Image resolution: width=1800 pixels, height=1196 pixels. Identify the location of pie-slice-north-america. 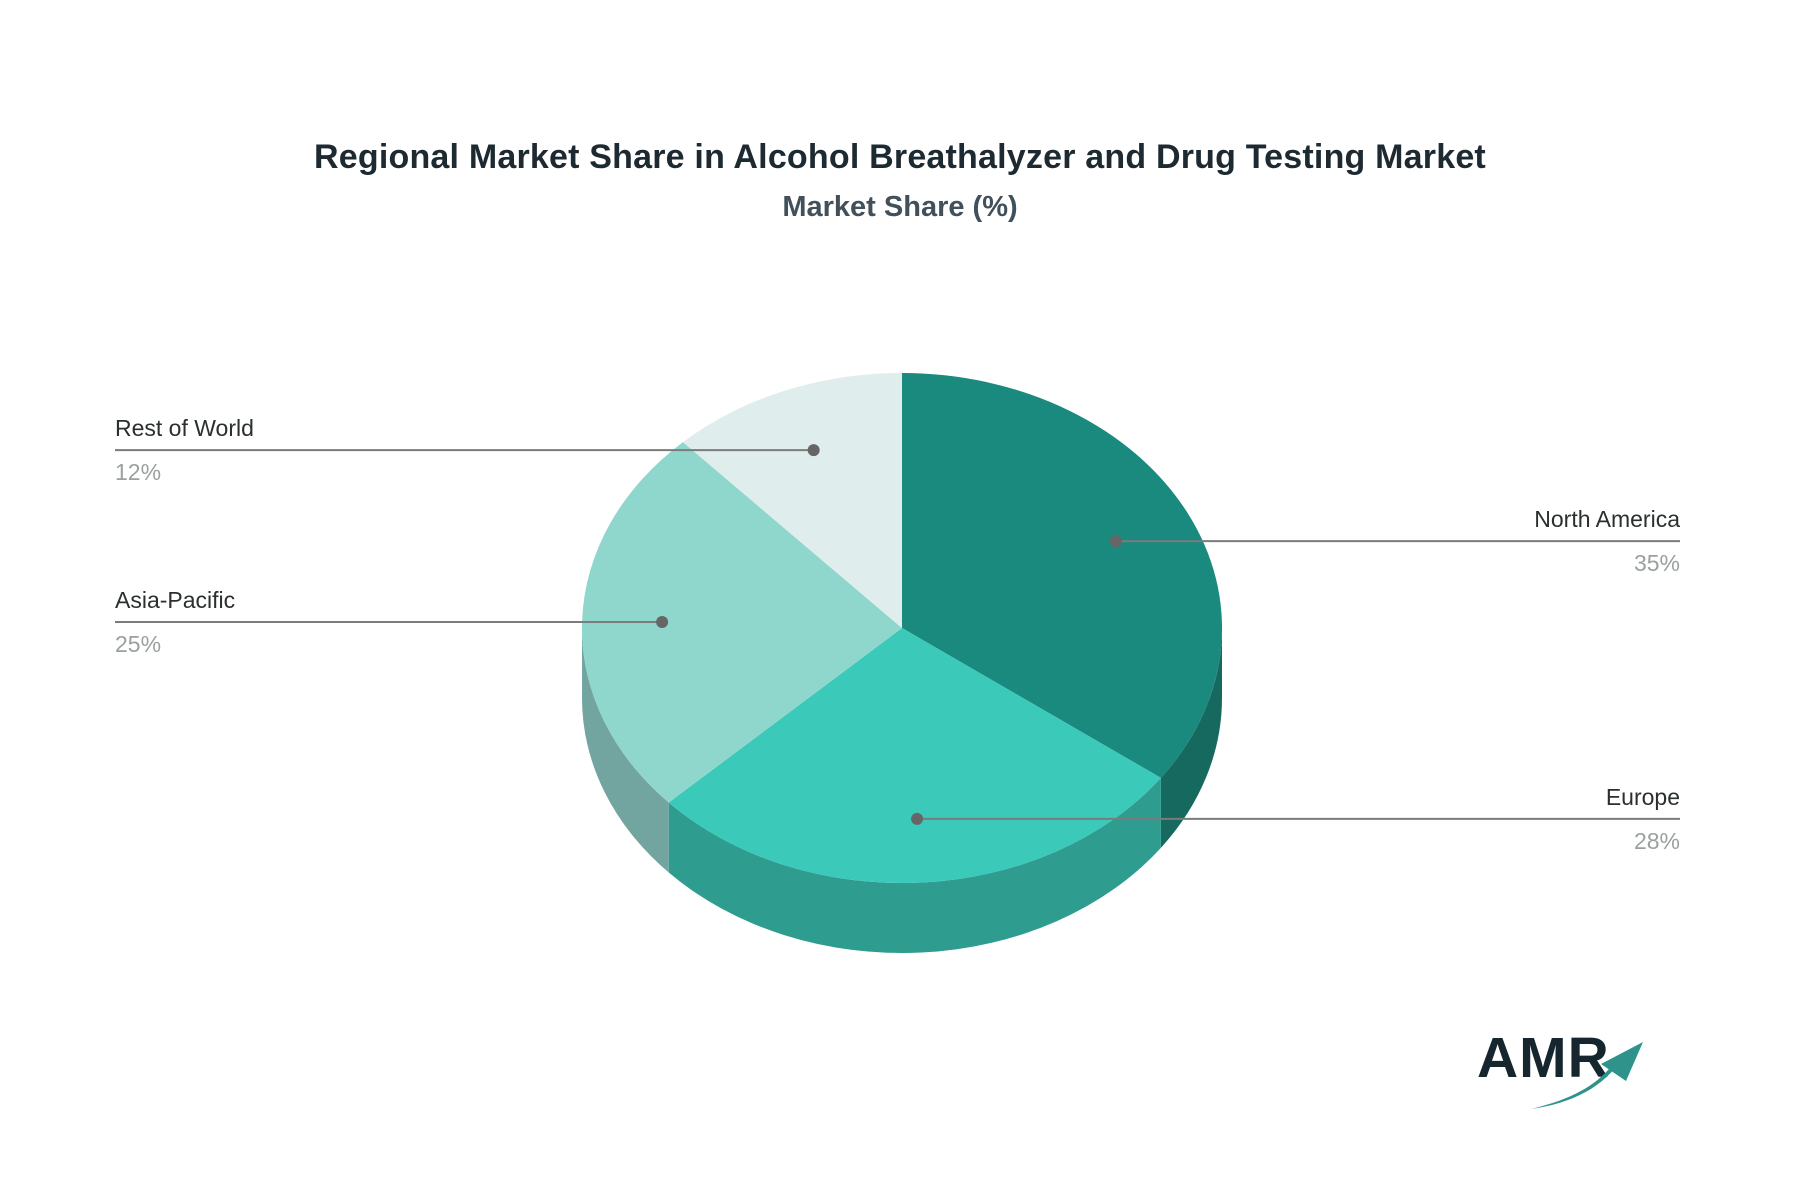
(1062, 575).